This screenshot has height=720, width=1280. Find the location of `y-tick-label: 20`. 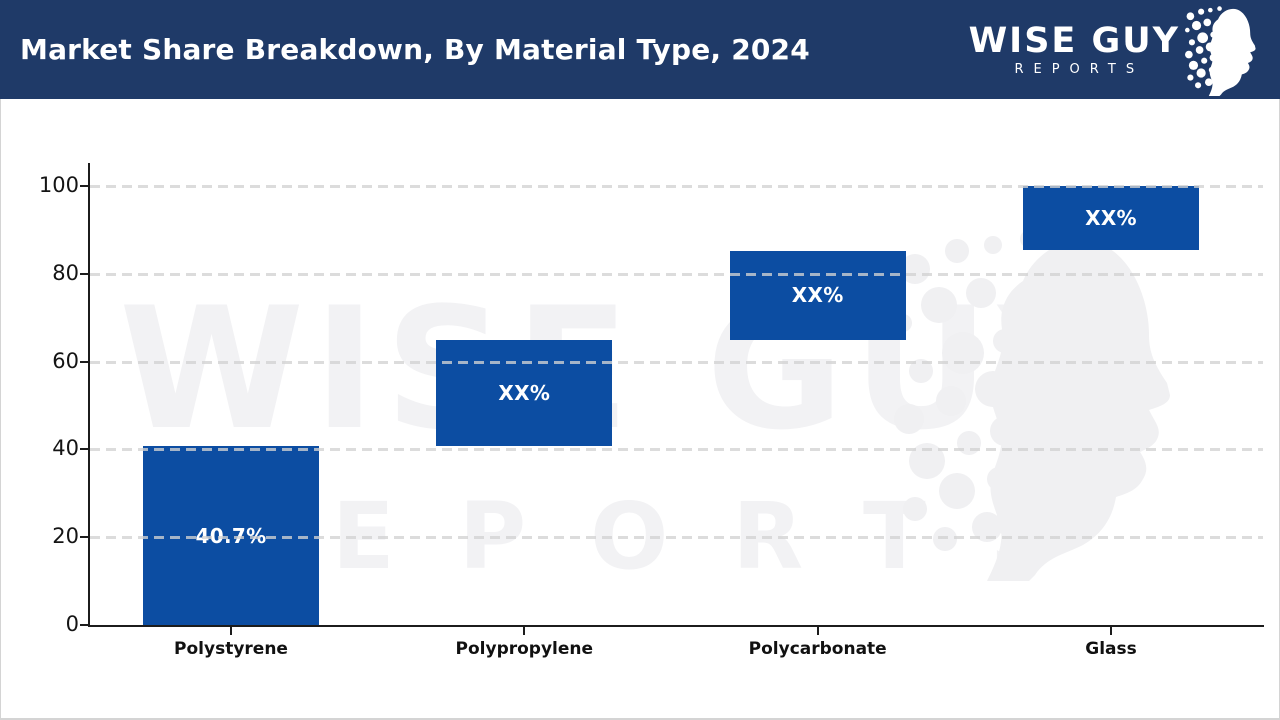

y-tick-label: 20 is located at coordinates (65, 536).